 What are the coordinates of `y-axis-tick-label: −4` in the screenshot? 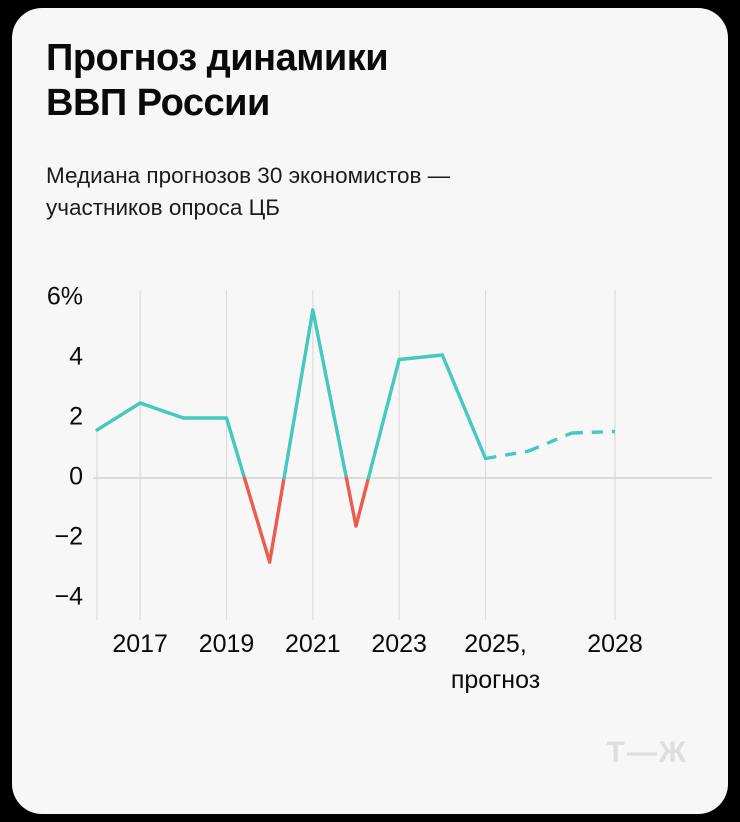 It's located at (68, 597).